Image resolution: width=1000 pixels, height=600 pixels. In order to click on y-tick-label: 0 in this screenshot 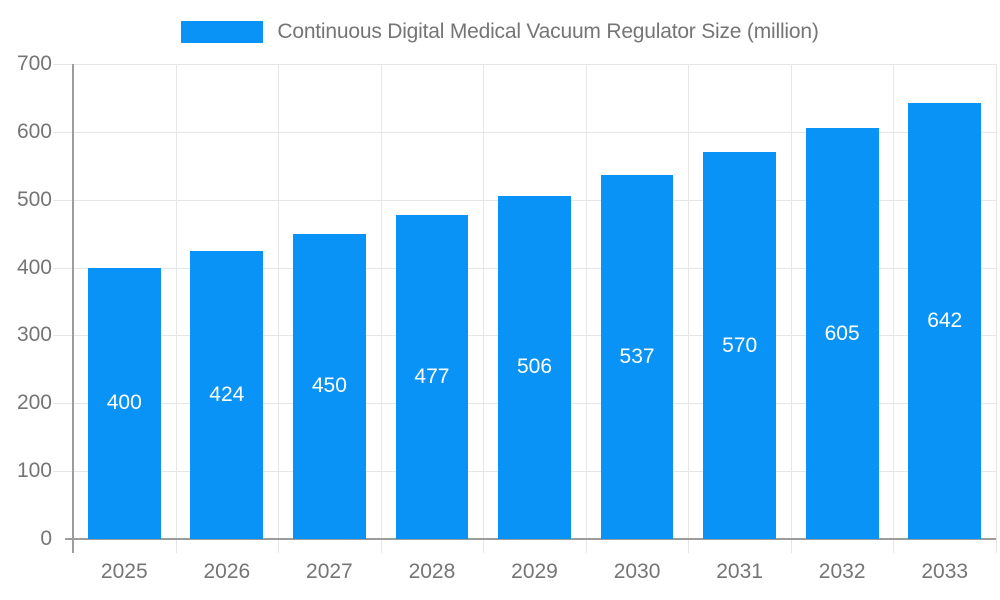, I will do `click(46, 538)`.